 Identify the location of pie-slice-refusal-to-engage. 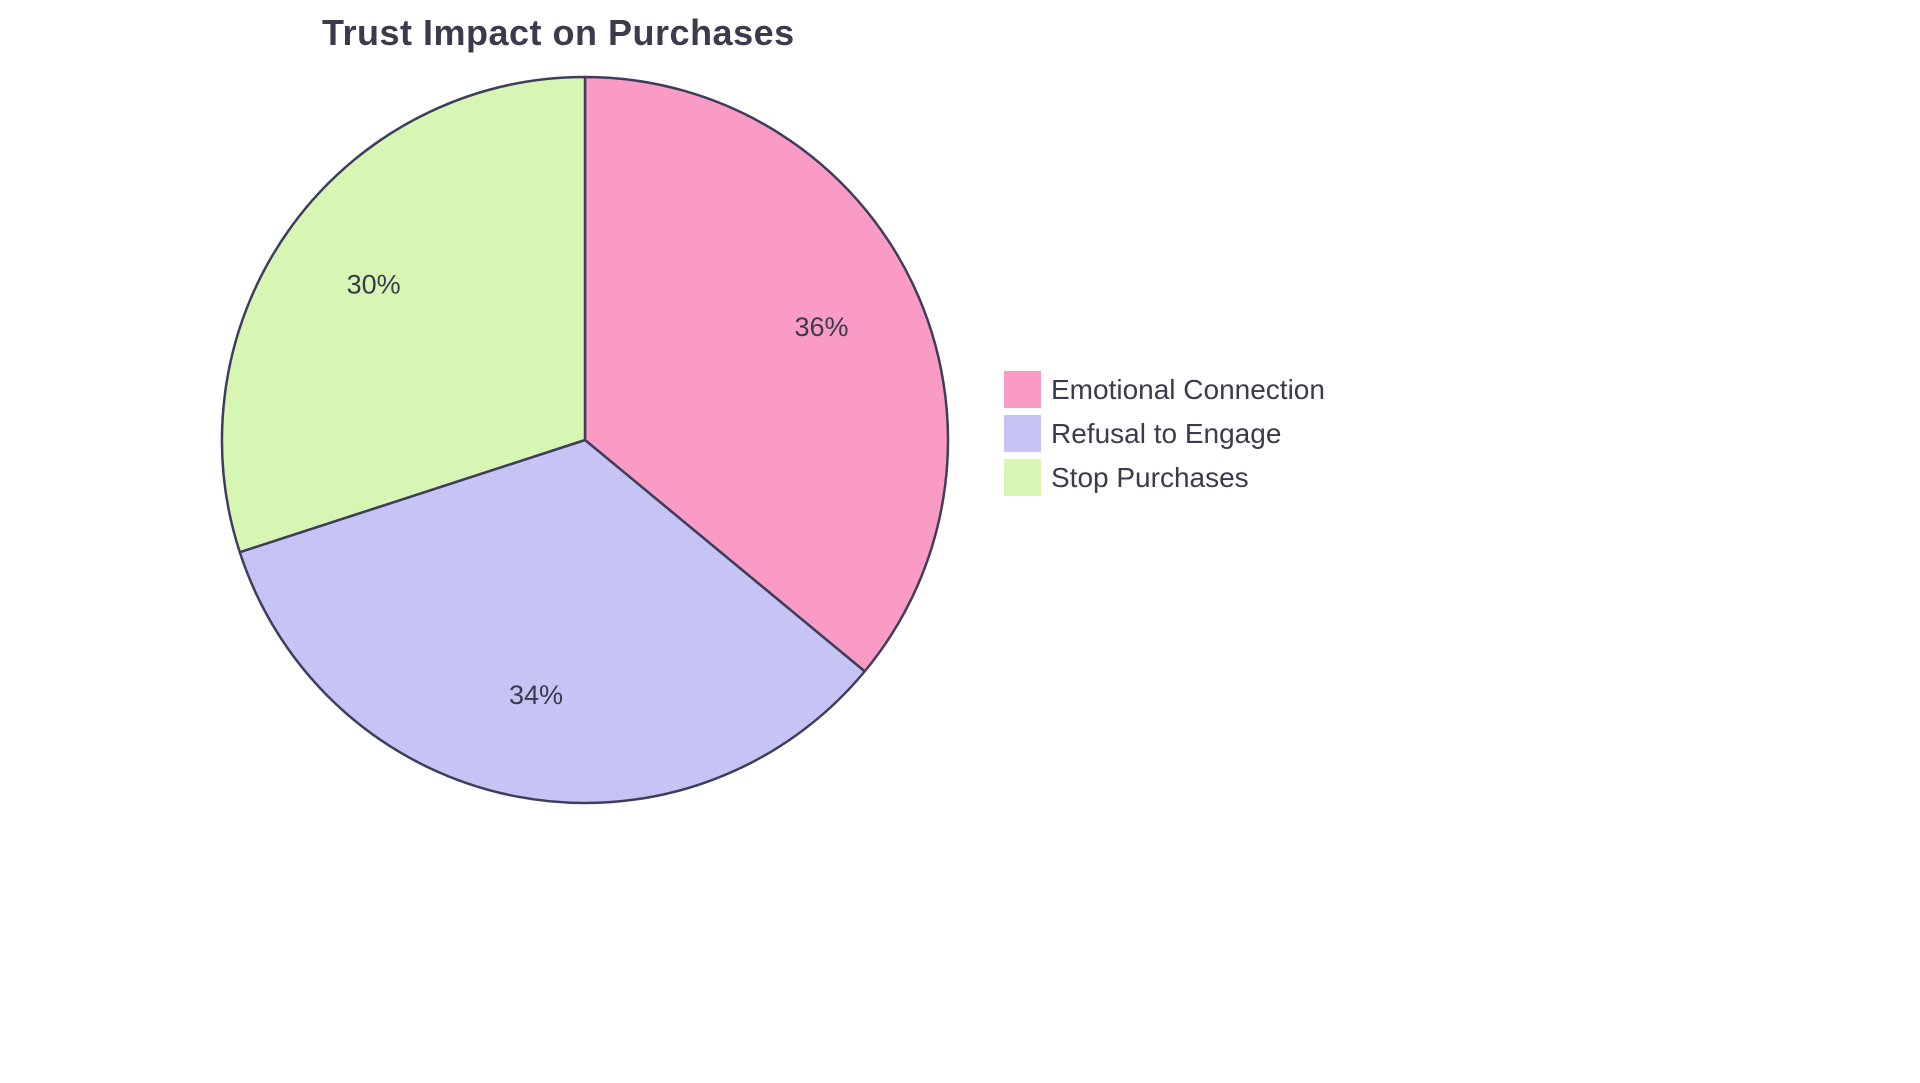
(552, 621).